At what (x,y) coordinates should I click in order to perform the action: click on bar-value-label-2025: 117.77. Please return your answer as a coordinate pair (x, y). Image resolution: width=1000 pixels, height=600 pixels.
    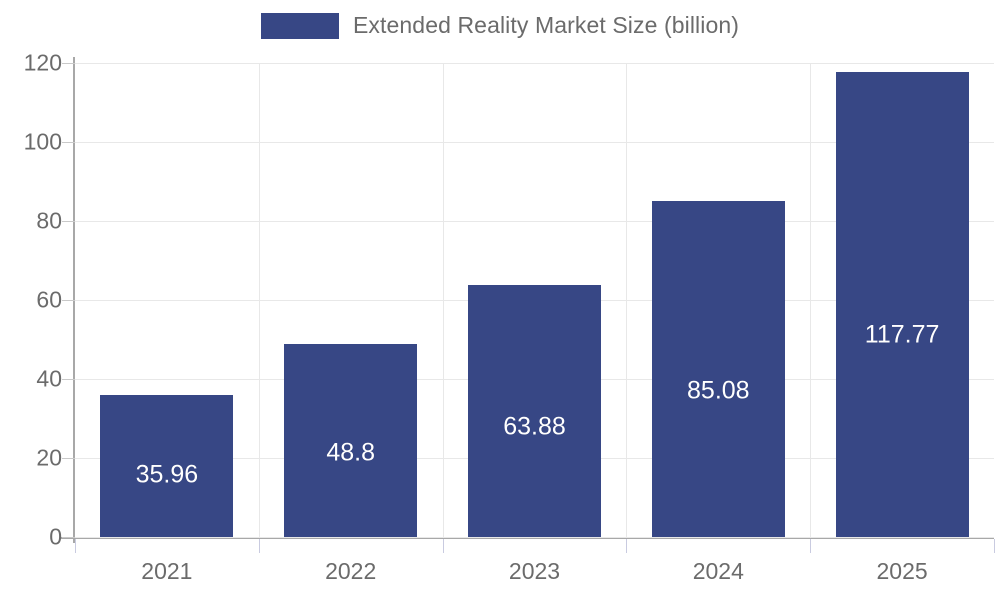
    Looking at the image, I should click on (902, 334).